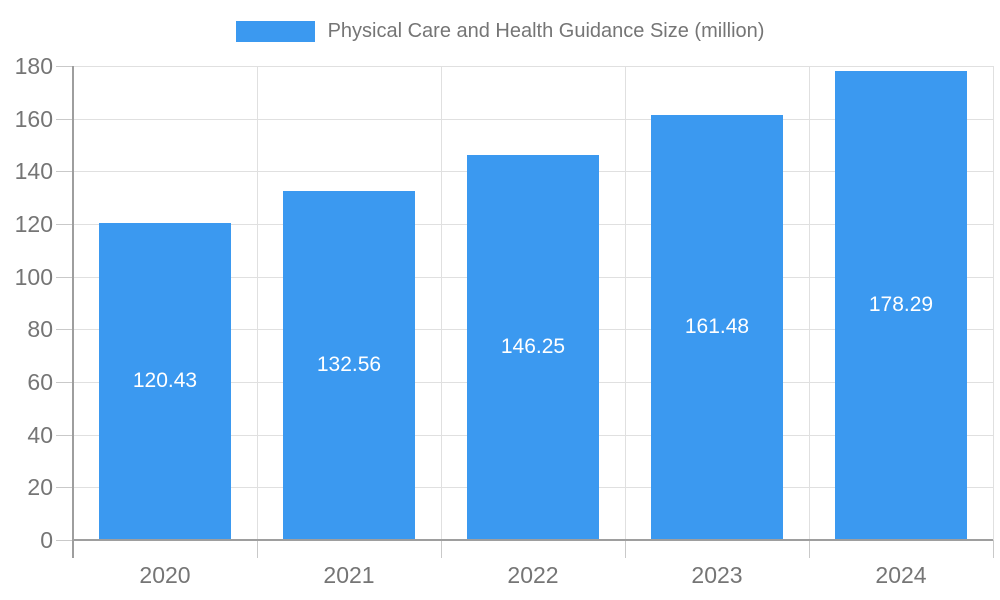 This screenshot has height=600, width=1000. What do you see at coordinates (46, 540) in the screenshot?
I see `y-axis-tick-label: 0` at bounding box center [46, 540].